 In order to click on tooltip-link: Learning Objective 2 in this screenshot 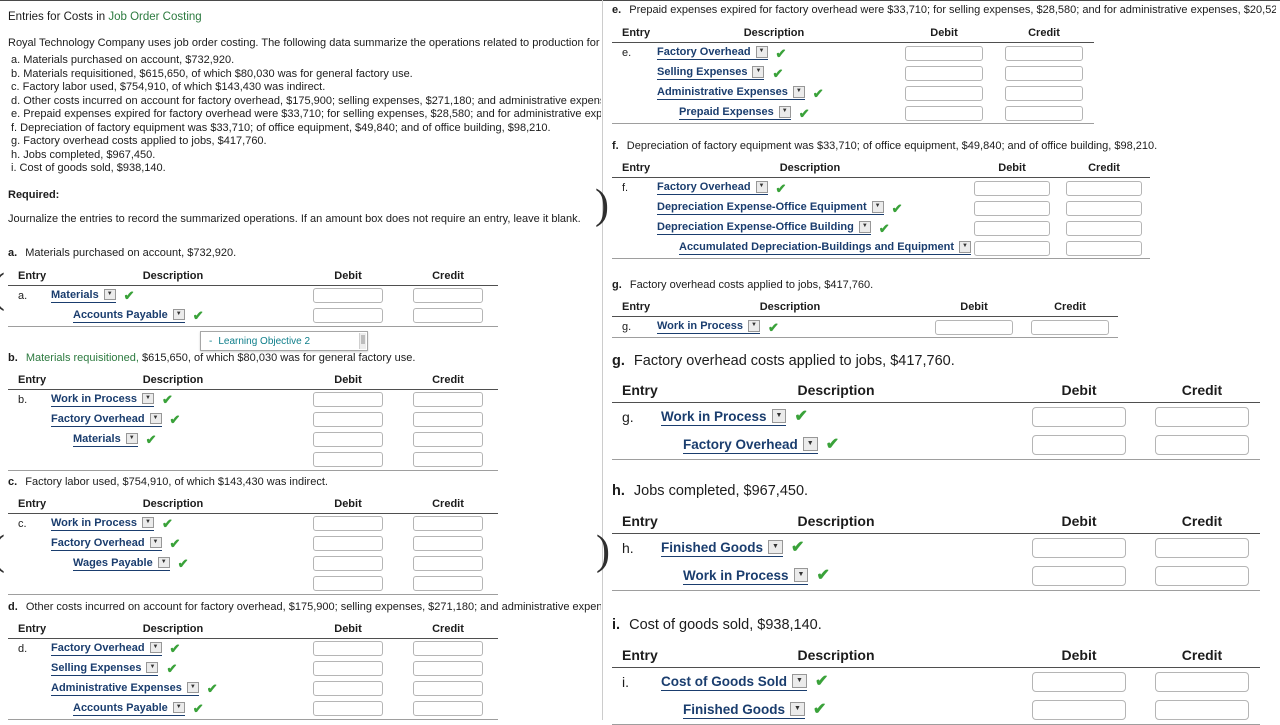, I will do `click(264, 341)`.